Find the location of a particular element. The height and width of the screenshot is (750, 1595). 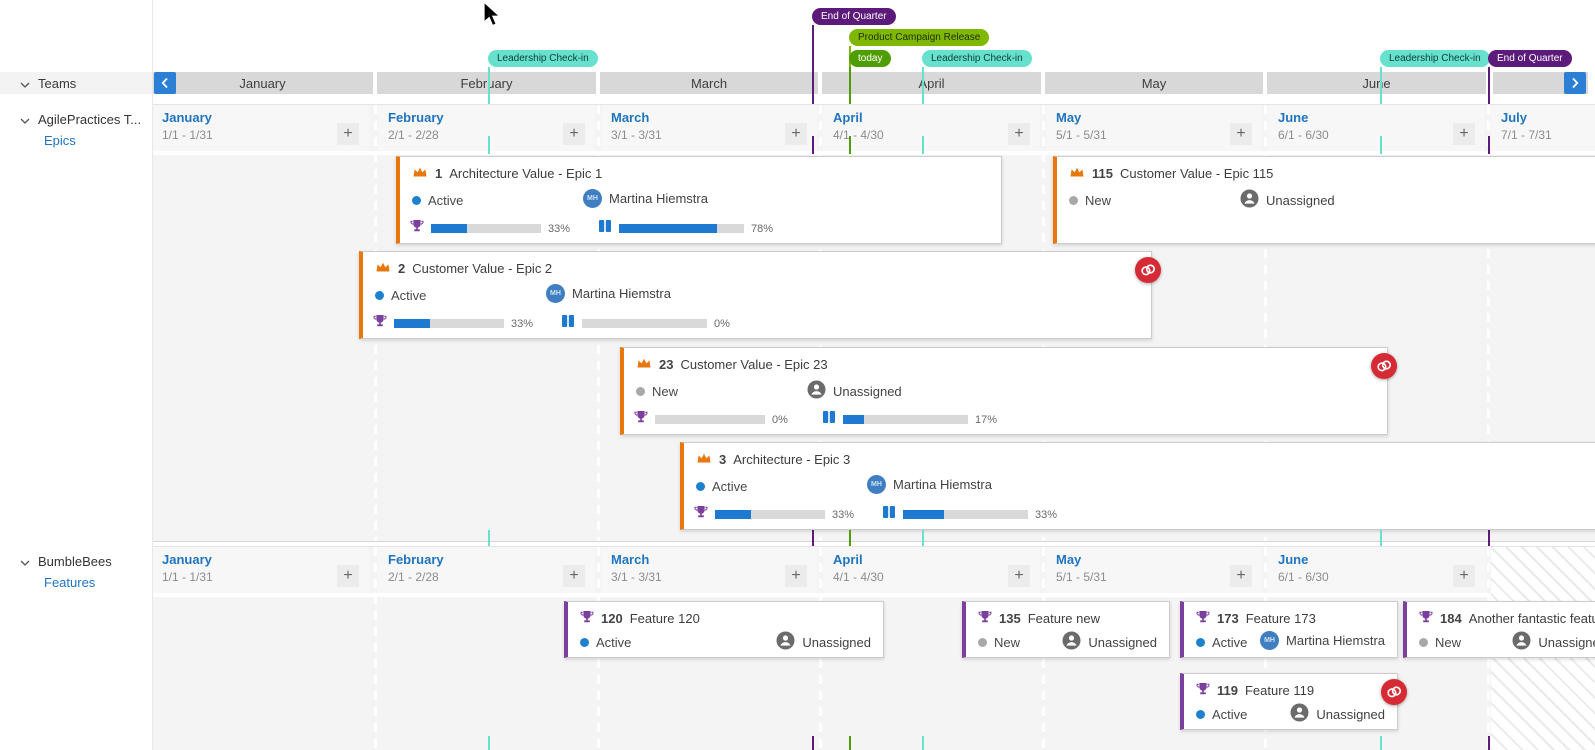

iteration-date-range: 4/1 - 4/30 is located at coordinates (858, 135).